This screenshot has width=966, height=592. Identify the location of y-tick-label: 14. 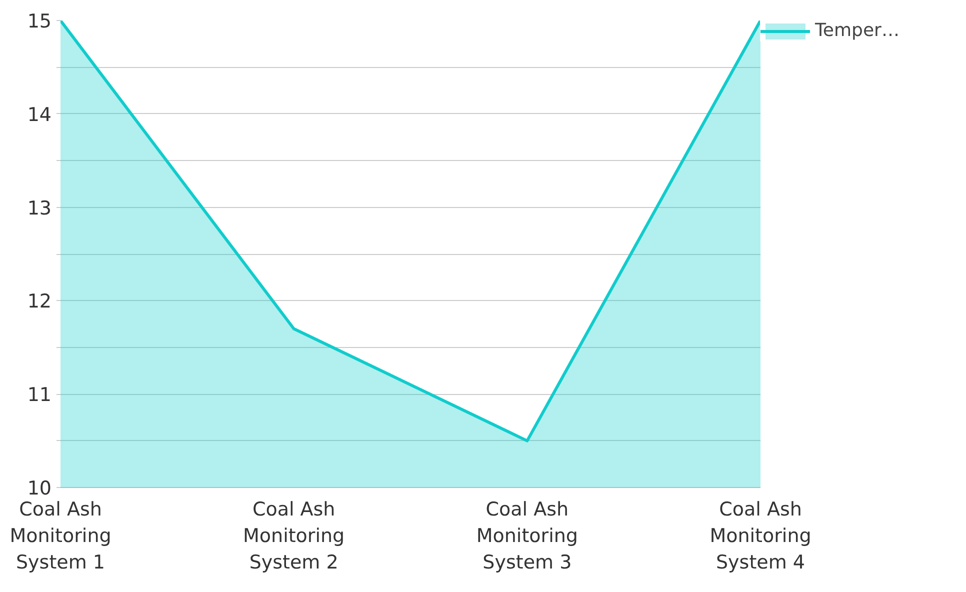
(39, 115).